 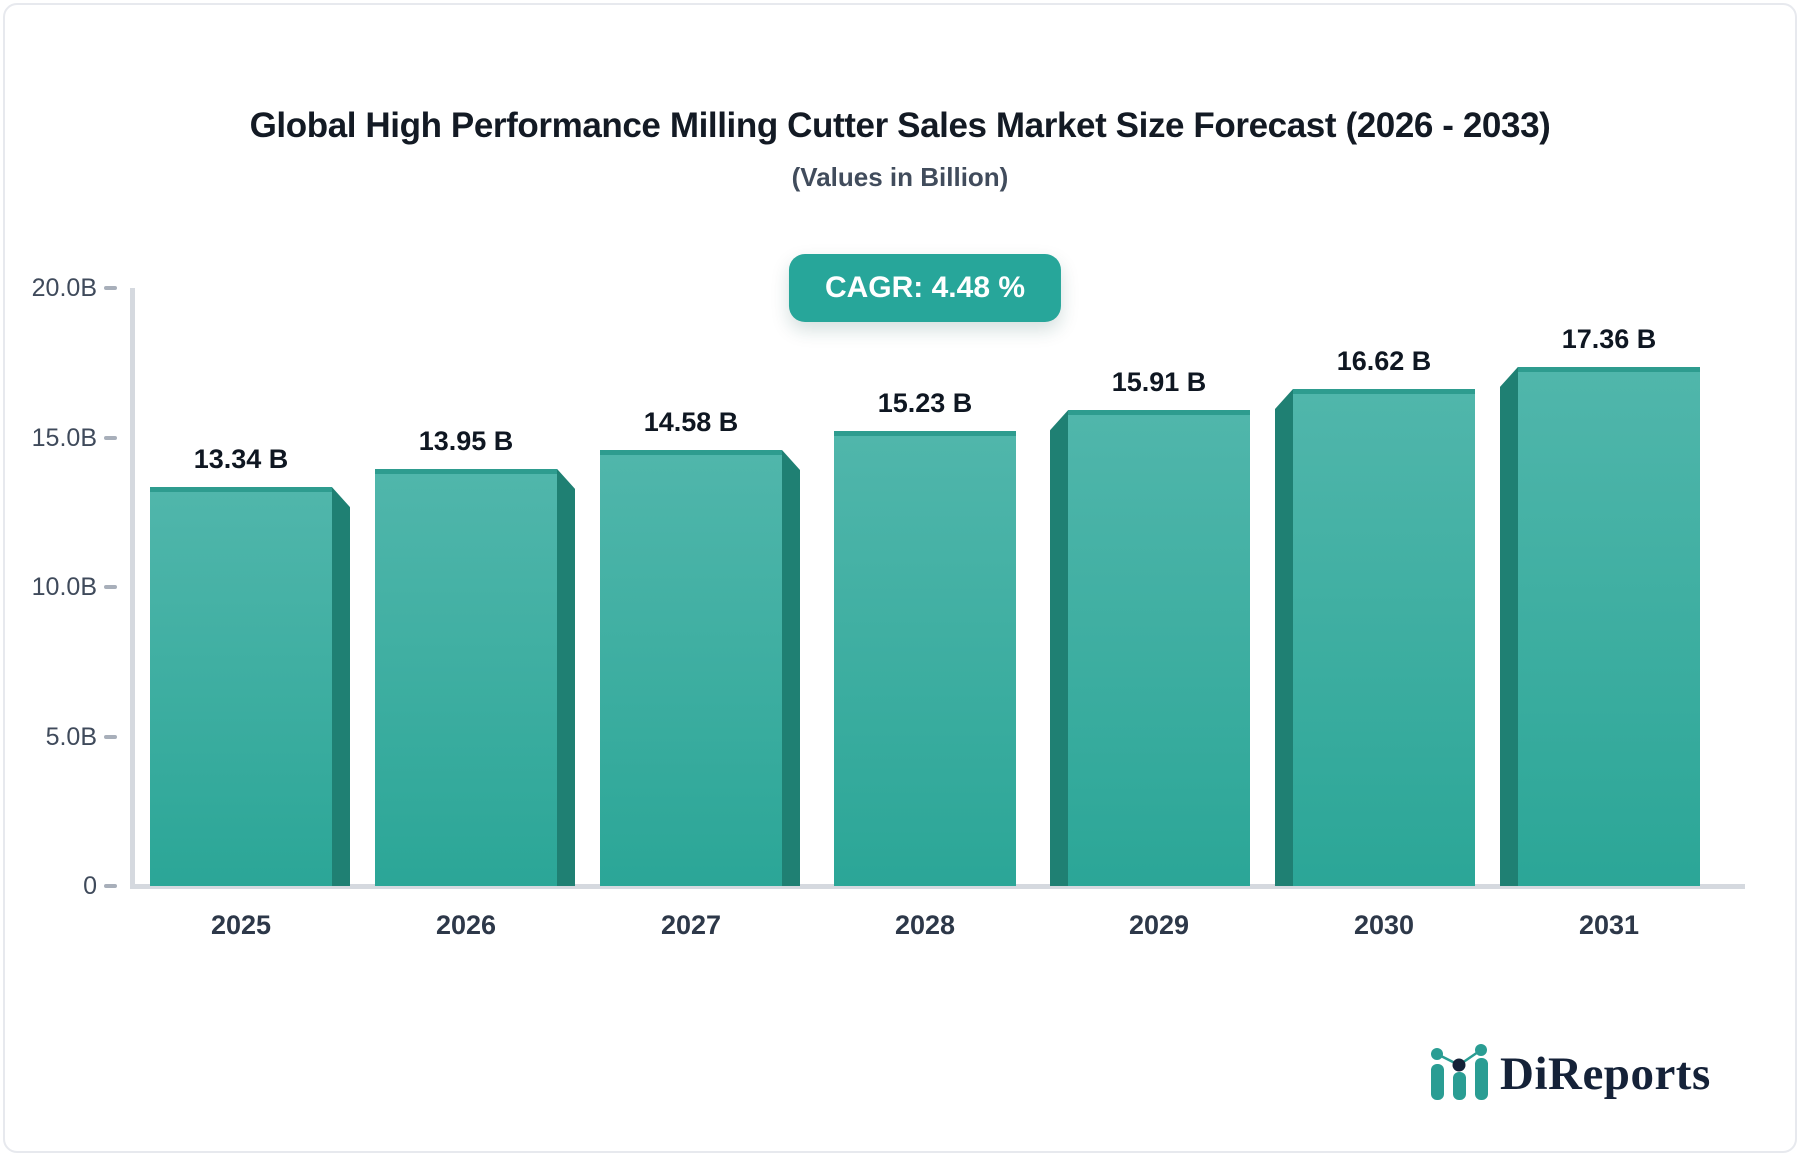 What do you see at coordinates (1384, 361) in the screenshot?
I see `bar-value-label: 16.62 B` at bounding box center [1384, 361].